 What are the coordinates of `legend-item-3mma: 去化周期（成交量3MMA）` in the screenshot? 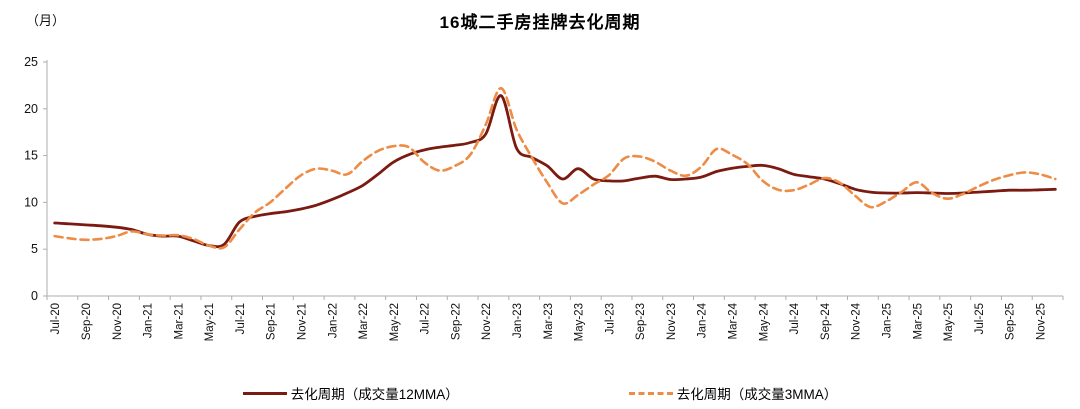 It's located at (733, 393).